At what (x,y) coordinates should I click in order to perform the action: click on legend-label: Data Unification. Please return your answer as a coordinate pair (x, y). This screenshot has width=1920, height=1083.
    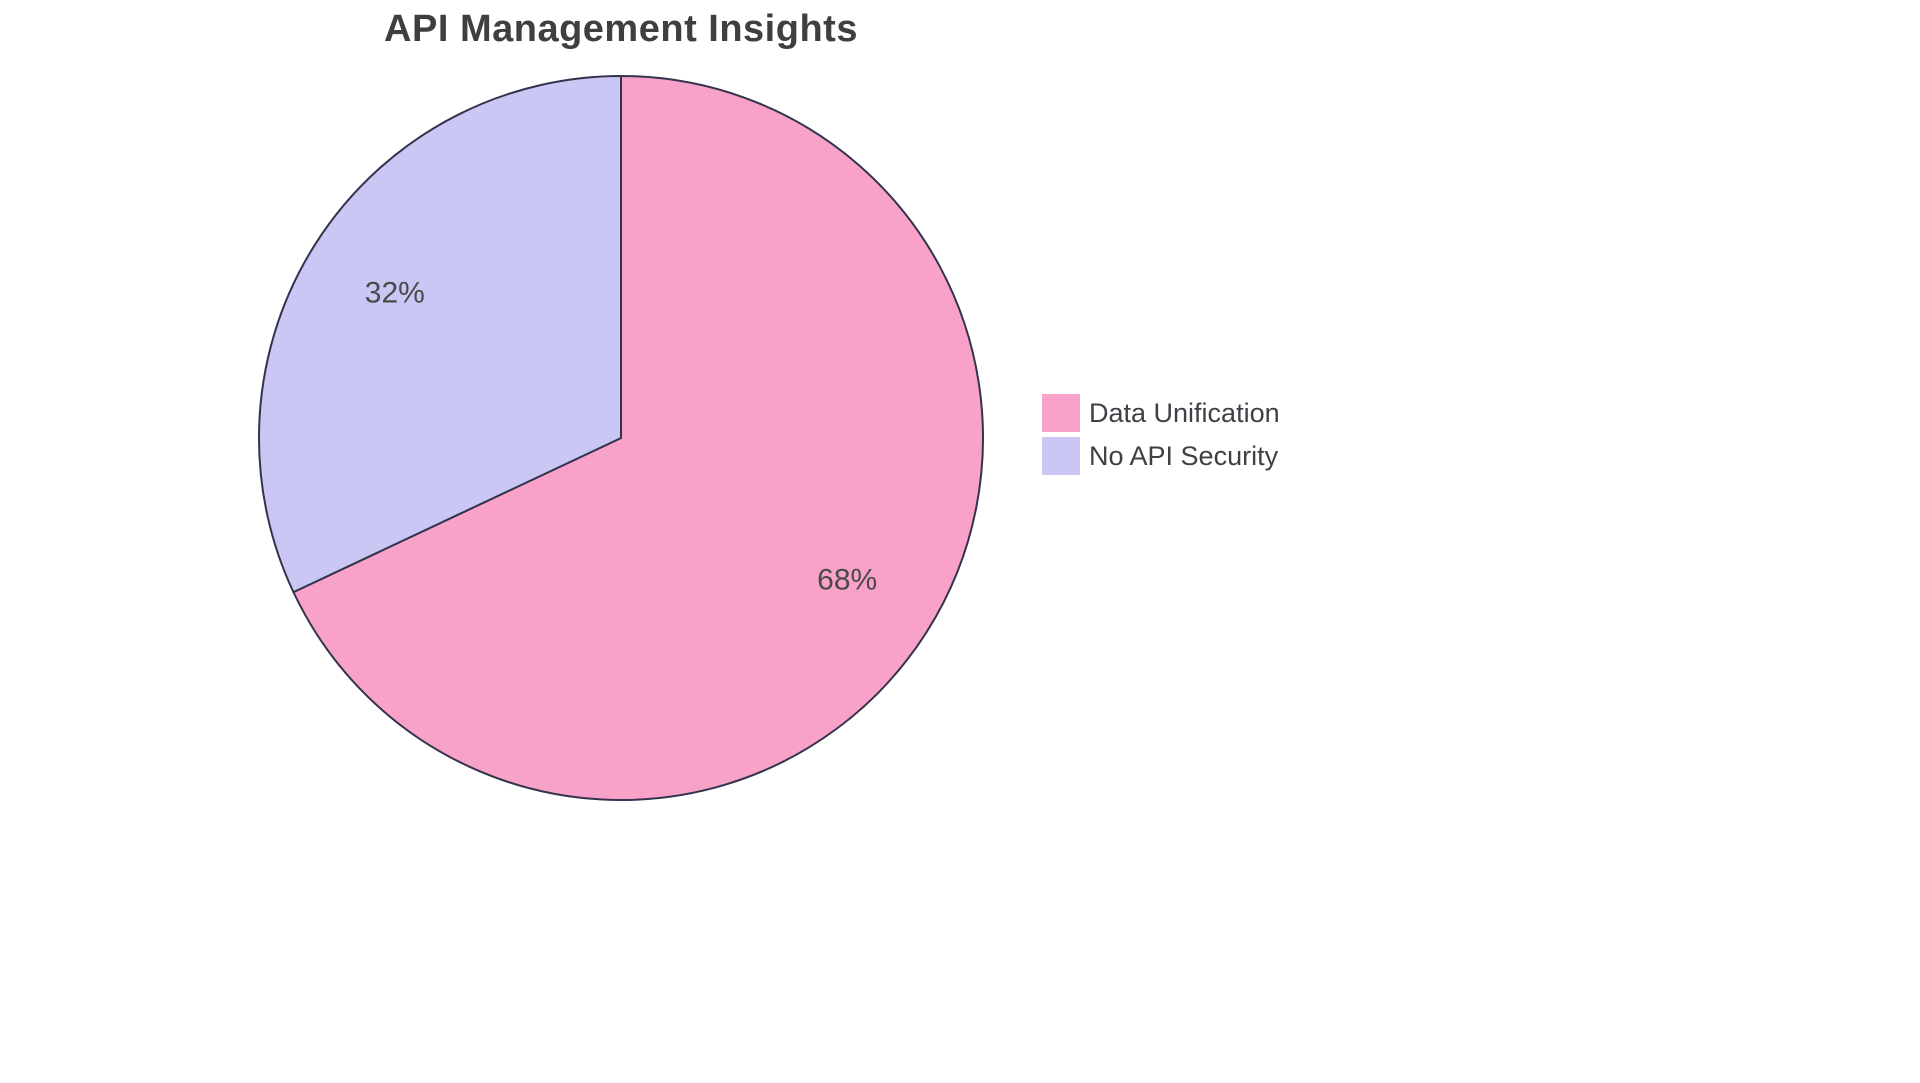
    Looking at the image, I should click on (1184, 413).